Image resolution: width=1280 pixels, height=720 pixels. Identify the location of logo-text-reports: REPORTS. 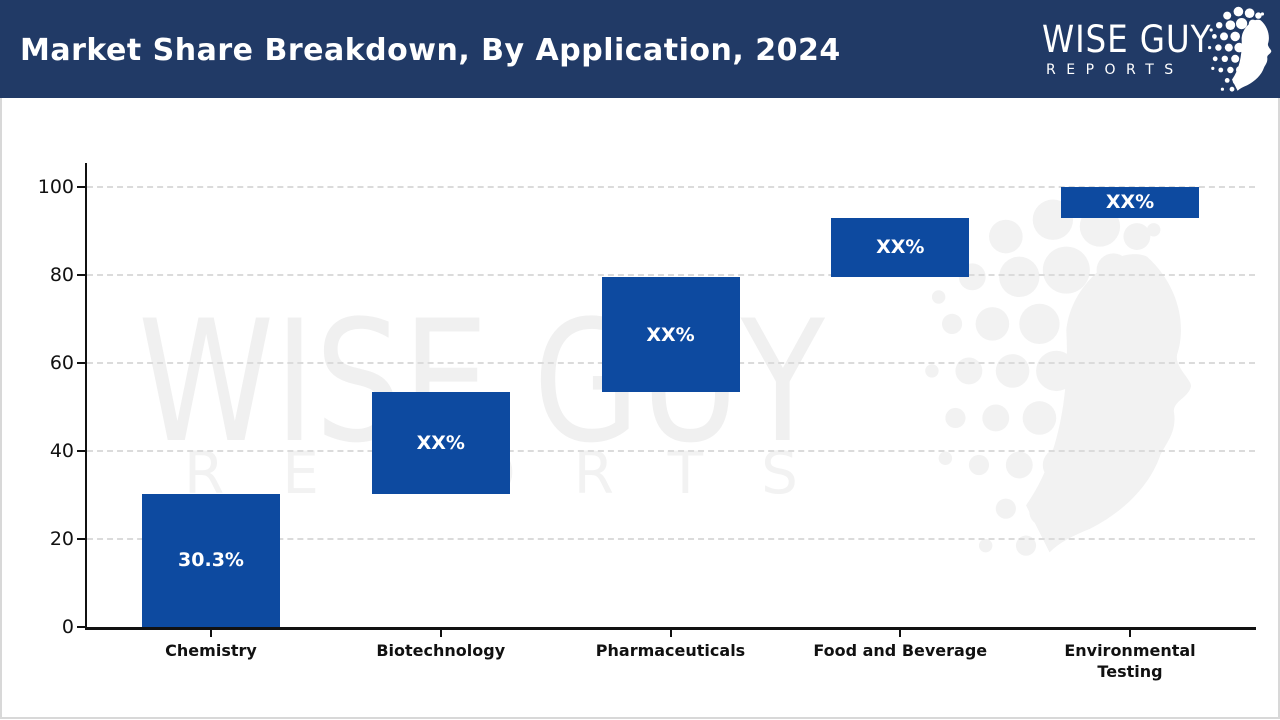
(1115, 70).